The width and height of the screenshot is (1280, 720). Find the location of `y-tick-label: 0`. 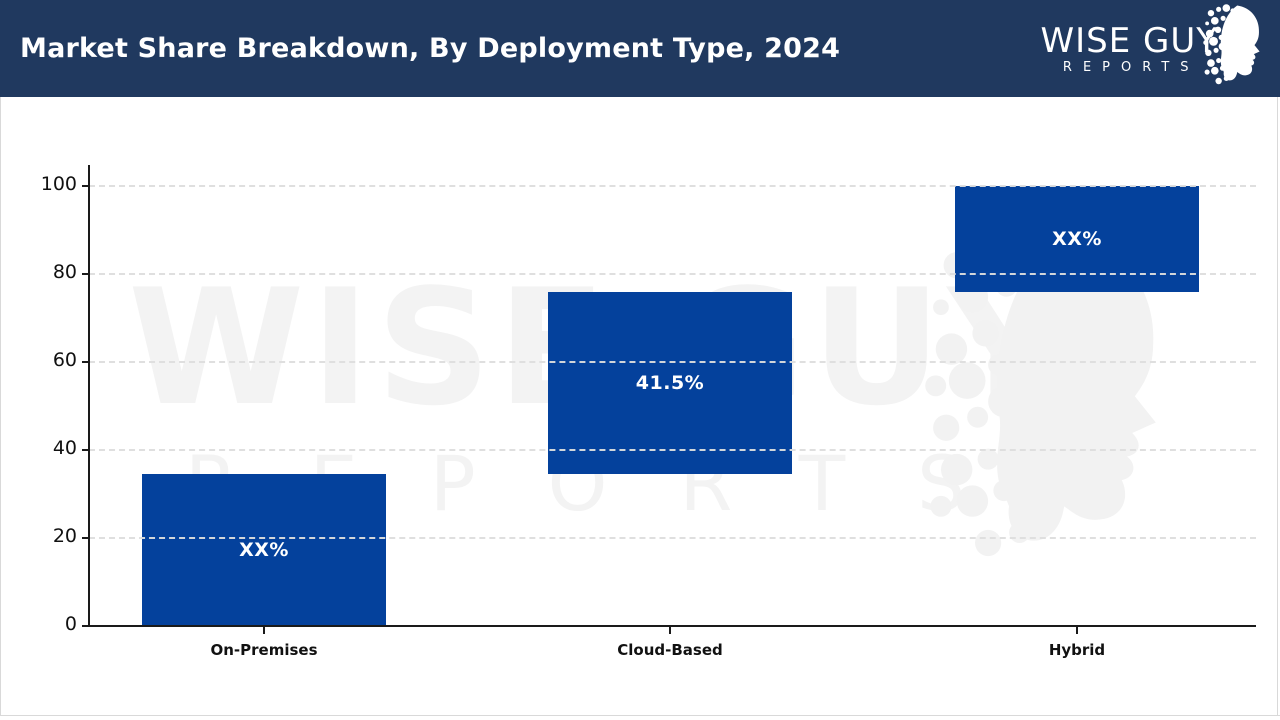

y-tick-label: 0 is located at coordinates (70, 624).